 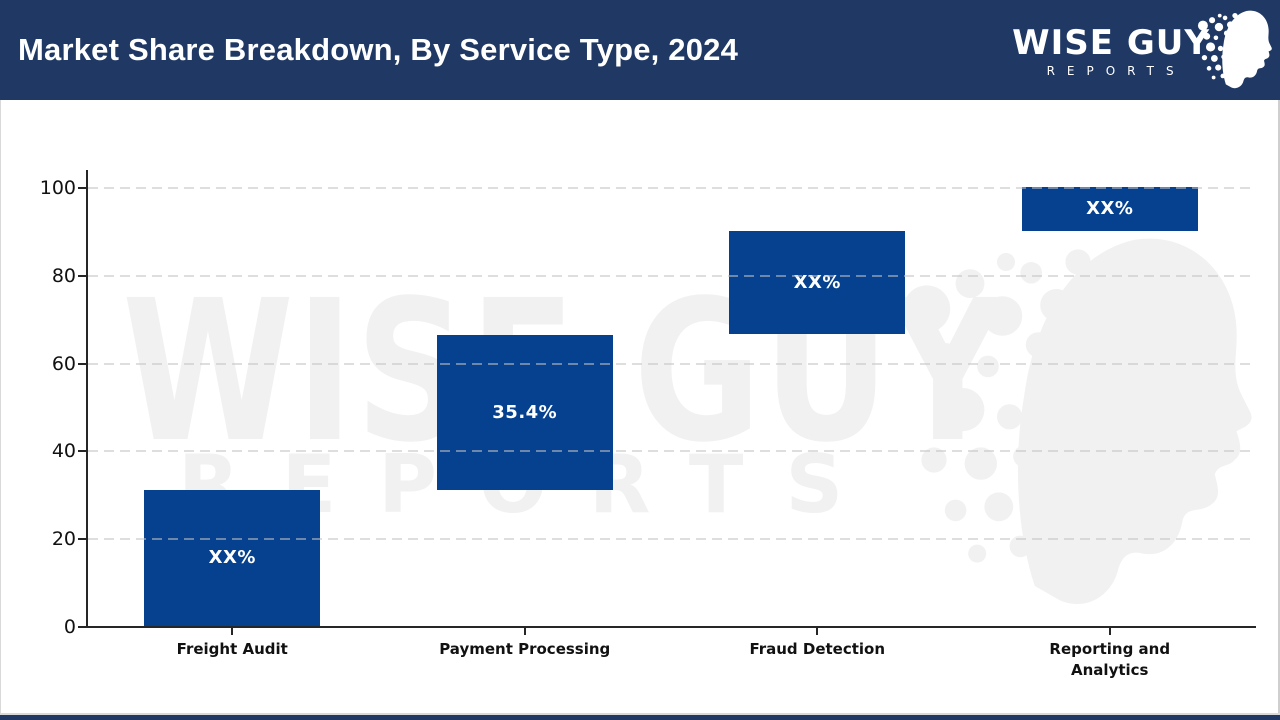 What do you see at coordinates (671, 627) in the screenshot?
I see `x-axis-line` at bounding box center [671, 627].